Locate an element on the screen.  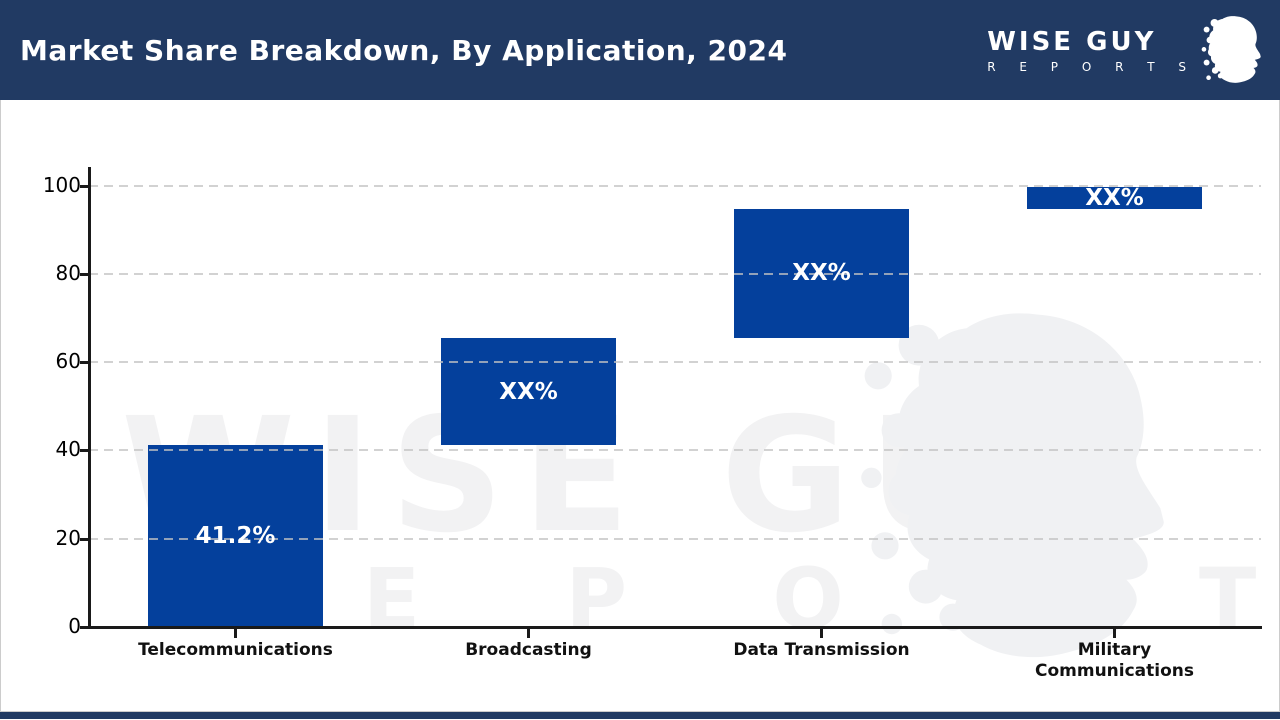
bar-military-communications is located at coordinates (1114, 198).